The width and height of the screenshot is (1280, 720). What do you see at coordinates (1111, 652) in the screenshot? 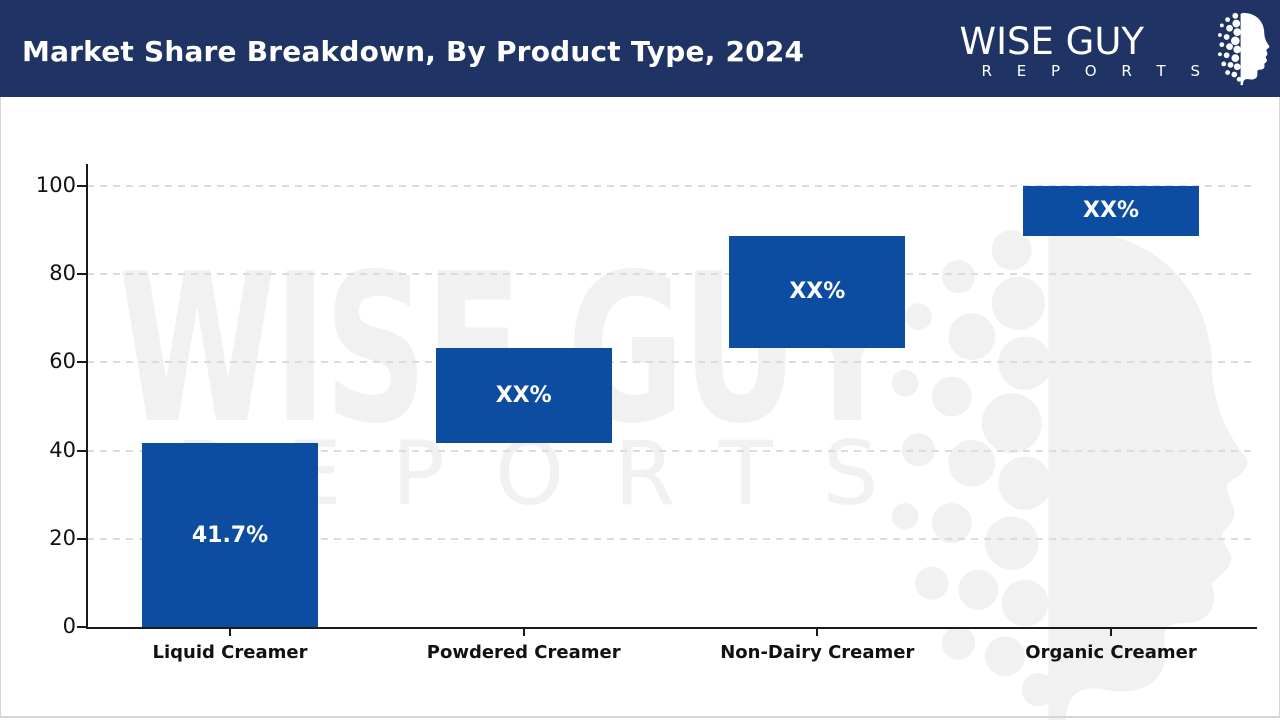
I see `x-category-label-3: Organic Creamer` at bounding box center [1111, 652].